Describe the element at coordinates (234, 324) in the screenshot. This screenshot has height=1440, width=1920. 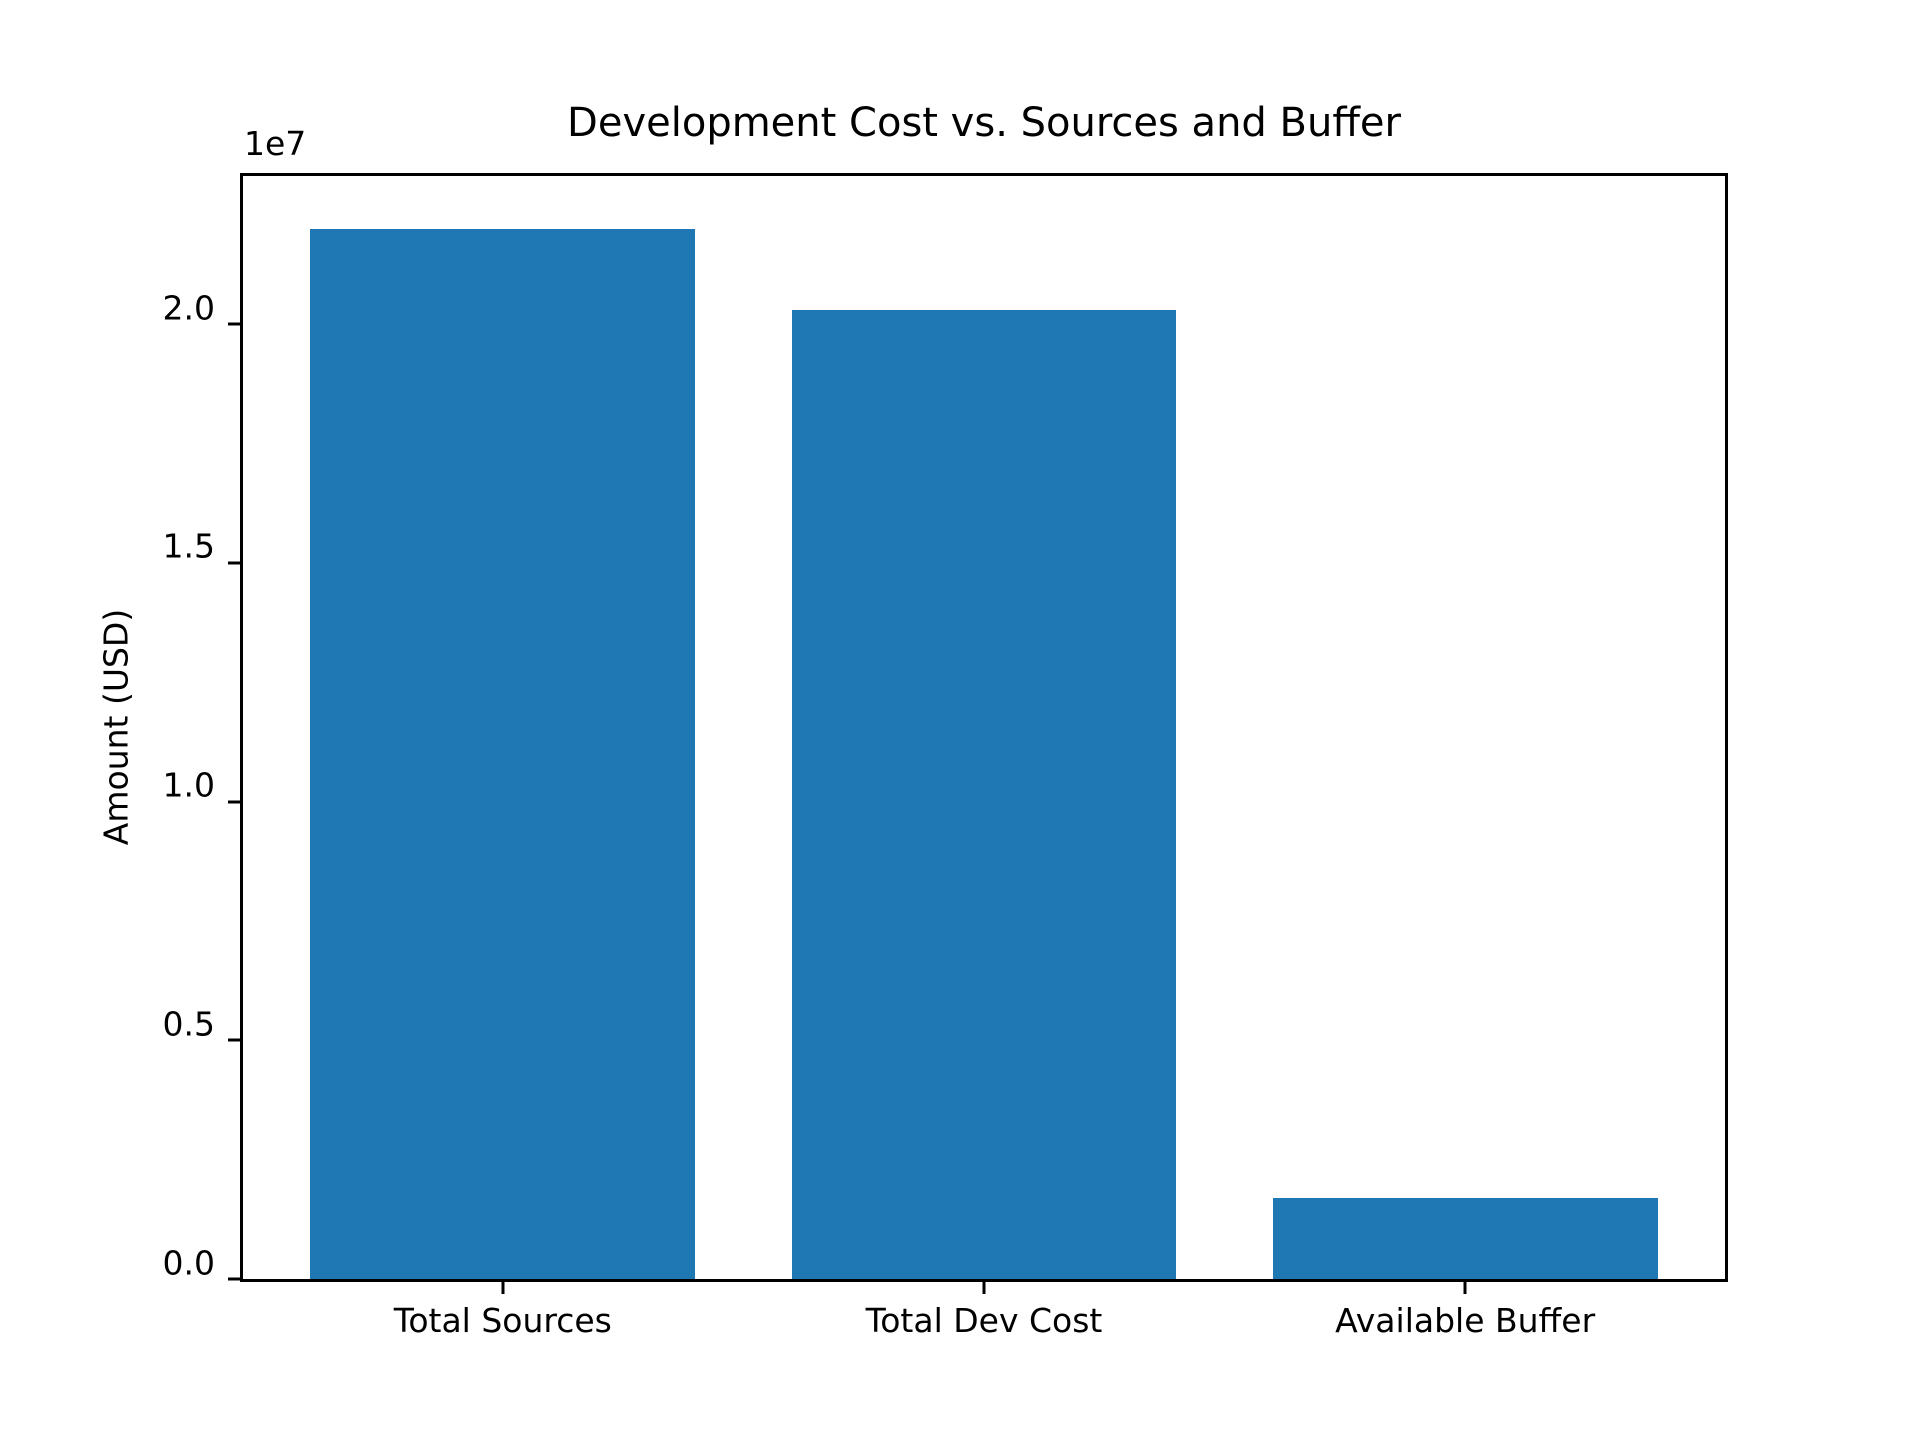
I see `y-tick-mark-2.0` at that location.